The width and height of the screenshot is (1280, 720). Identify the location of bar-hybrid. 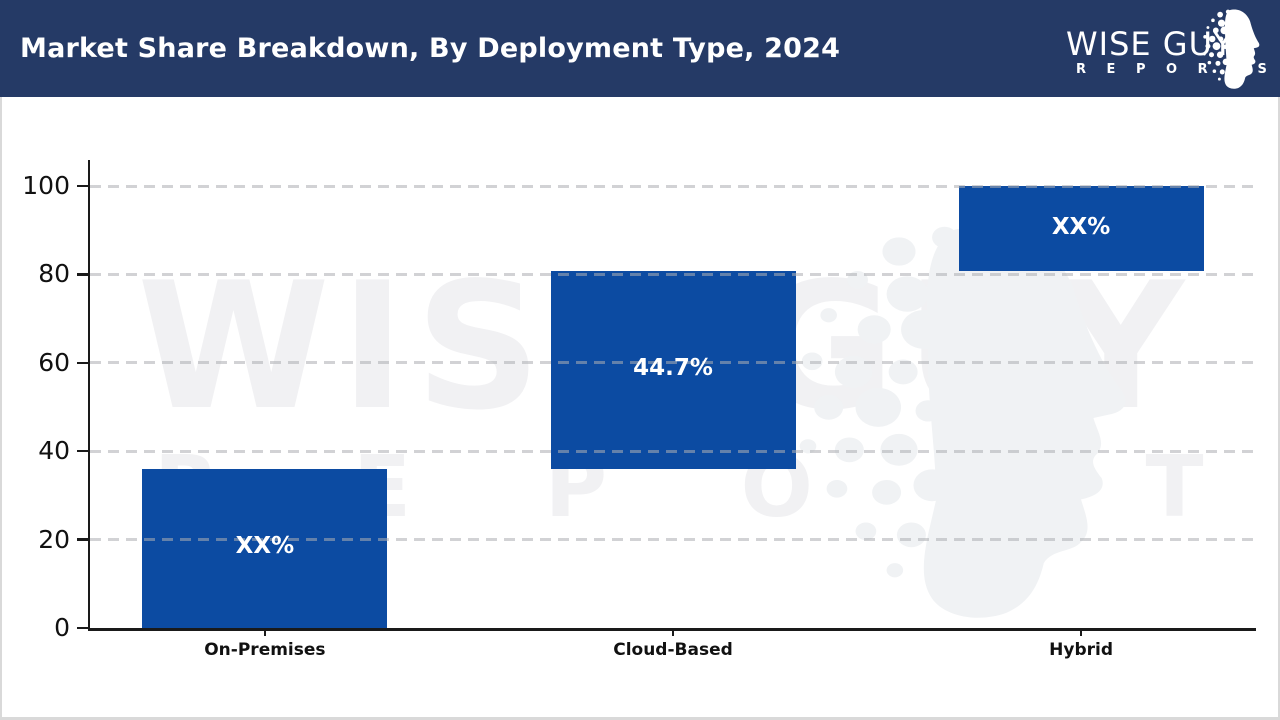
(1081, 229).